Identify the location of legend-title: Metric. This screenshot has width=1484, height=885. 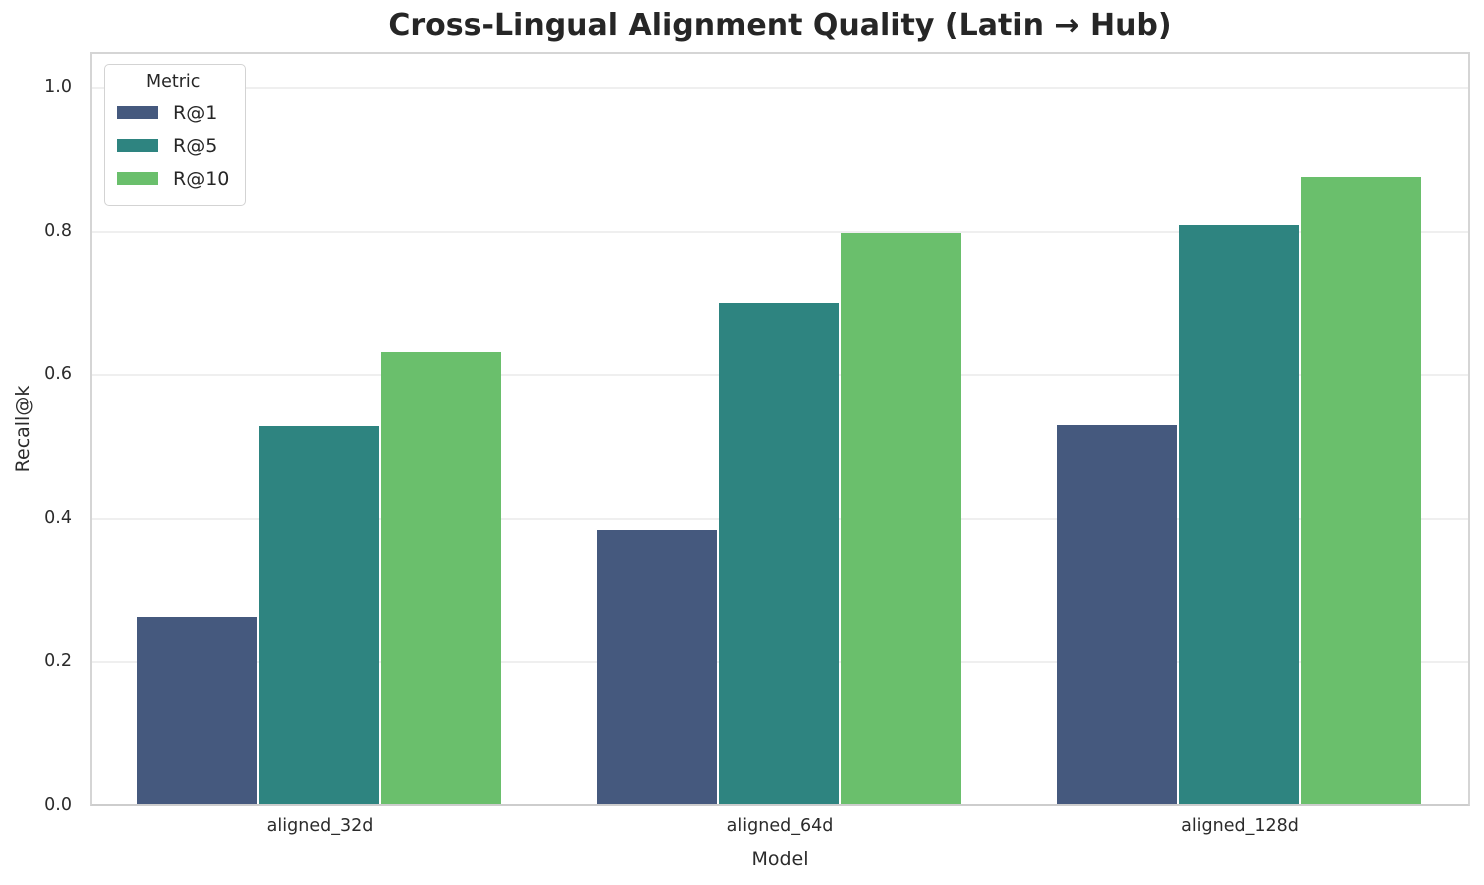
(173, 82).